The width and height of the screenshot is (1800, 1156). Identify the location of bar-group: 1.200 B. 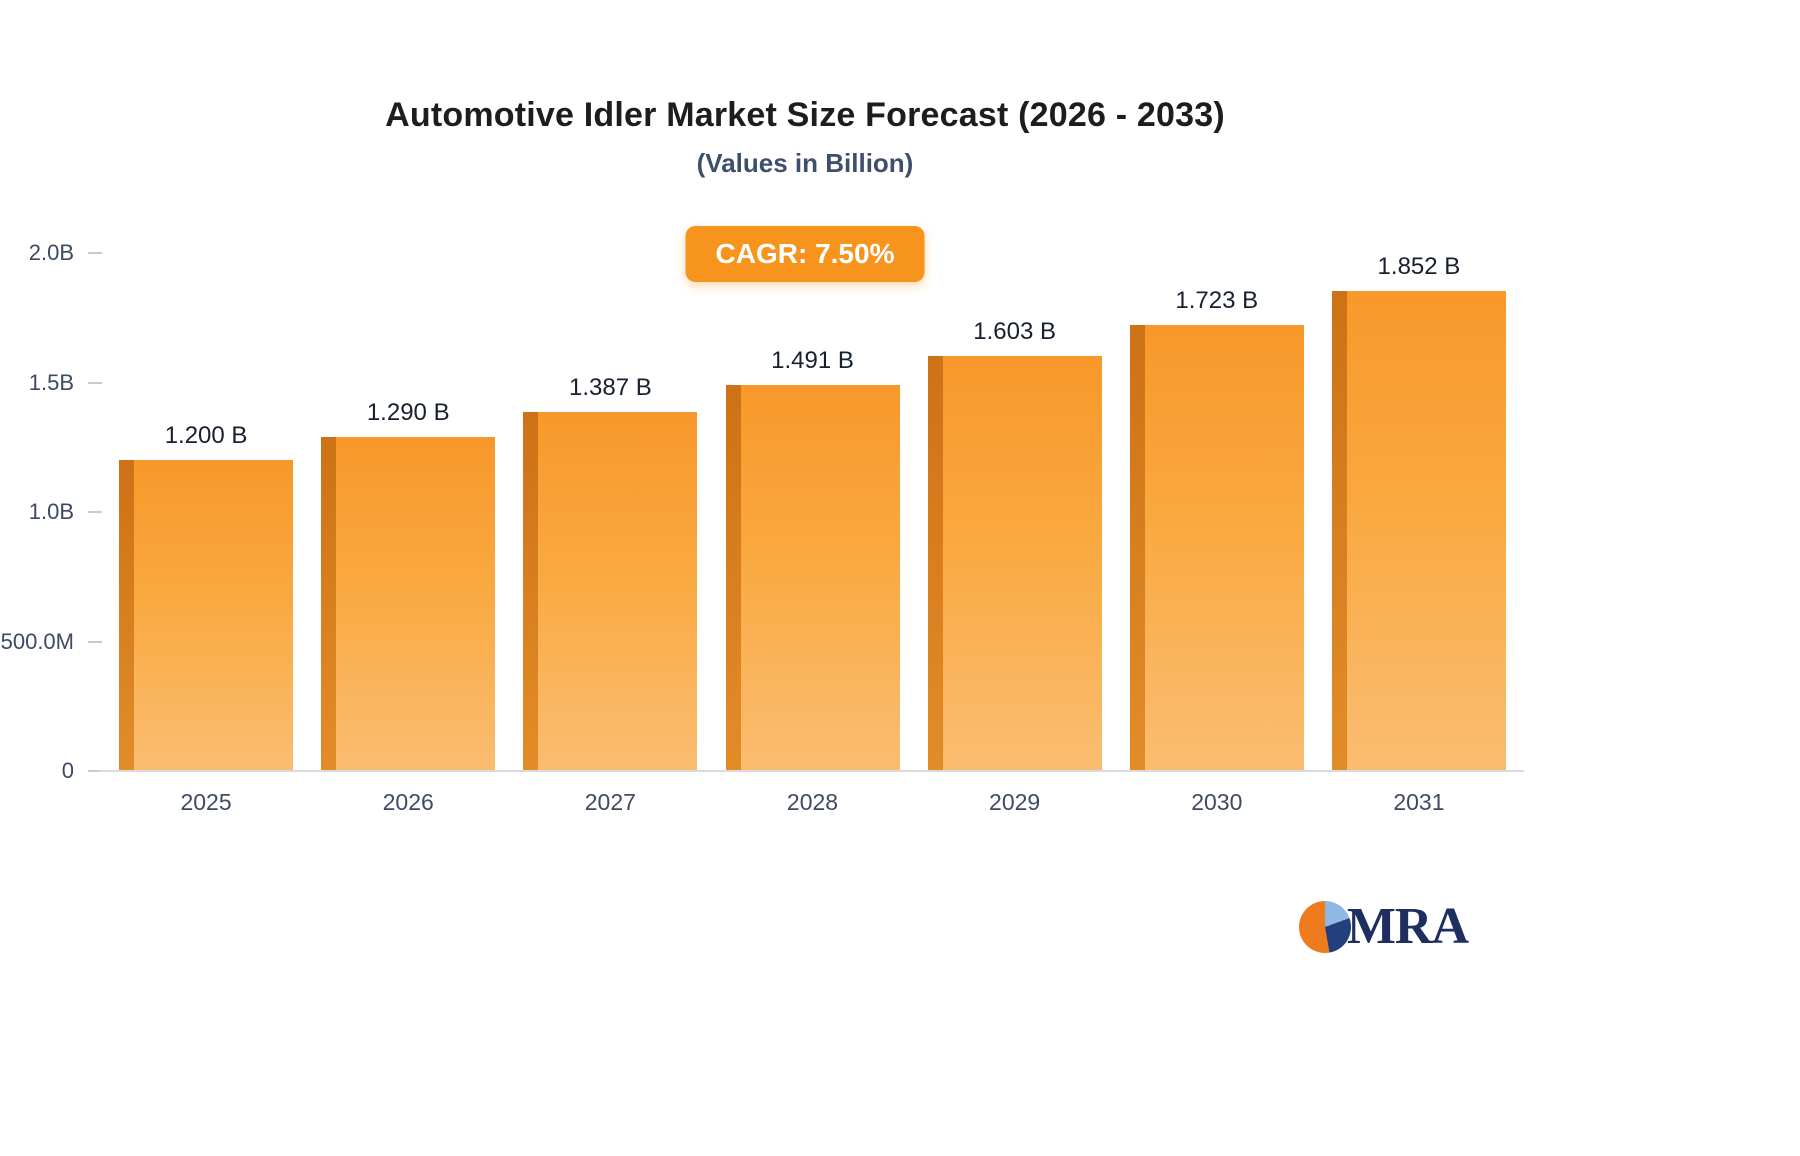
(206, 596).